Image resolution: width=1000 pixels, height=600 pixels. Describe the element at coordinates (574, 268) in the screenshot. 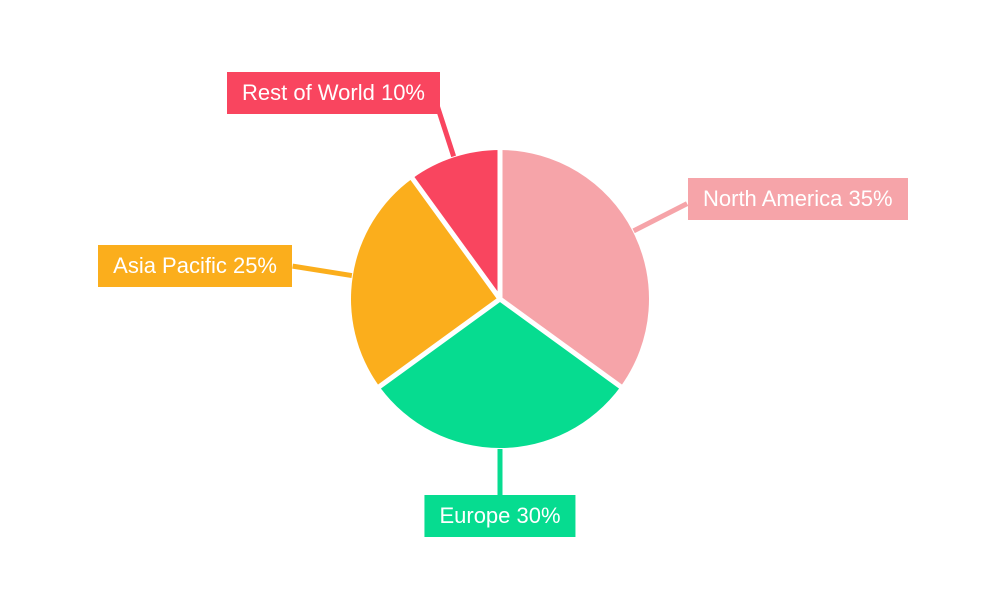

I see `pie-slice-north-america` at that location.